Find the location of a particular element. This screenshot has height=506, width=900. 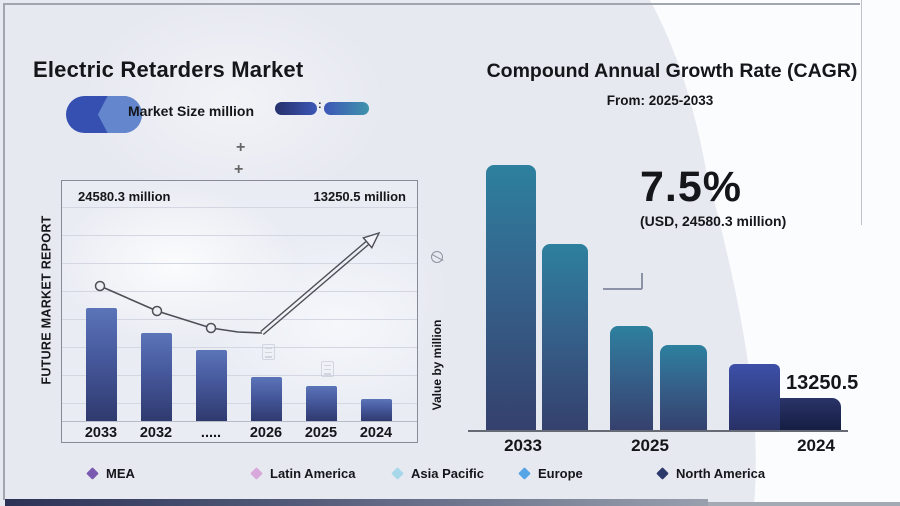

end-value-label: 13250.5 is located at coordinates (822, 383).